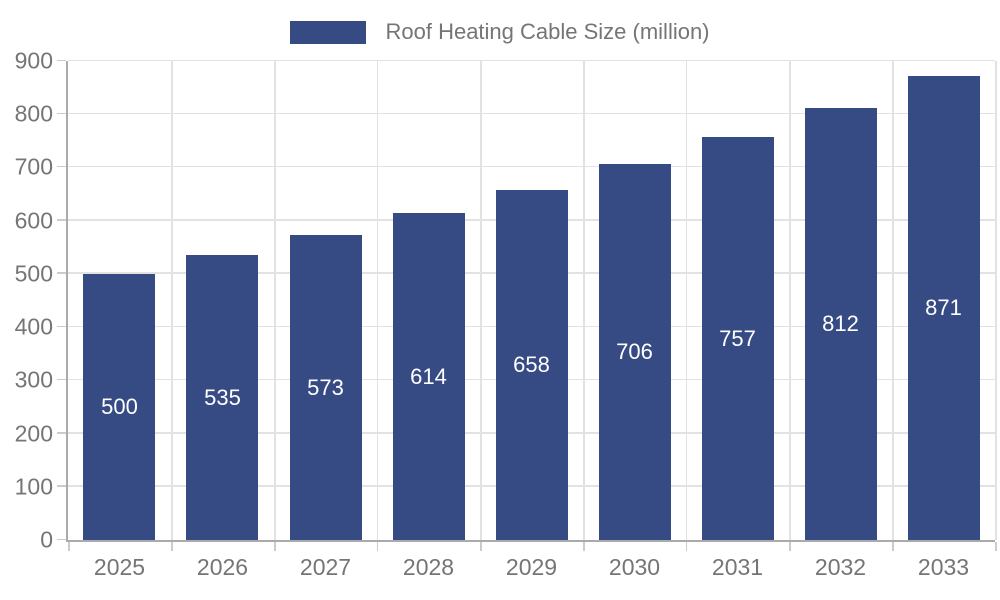 This screenshot has width=1000, height=600. What do you see at coordinates (328, 32) in the screenshot?
I see `legend-swatch` at bounding box center [328, 32].